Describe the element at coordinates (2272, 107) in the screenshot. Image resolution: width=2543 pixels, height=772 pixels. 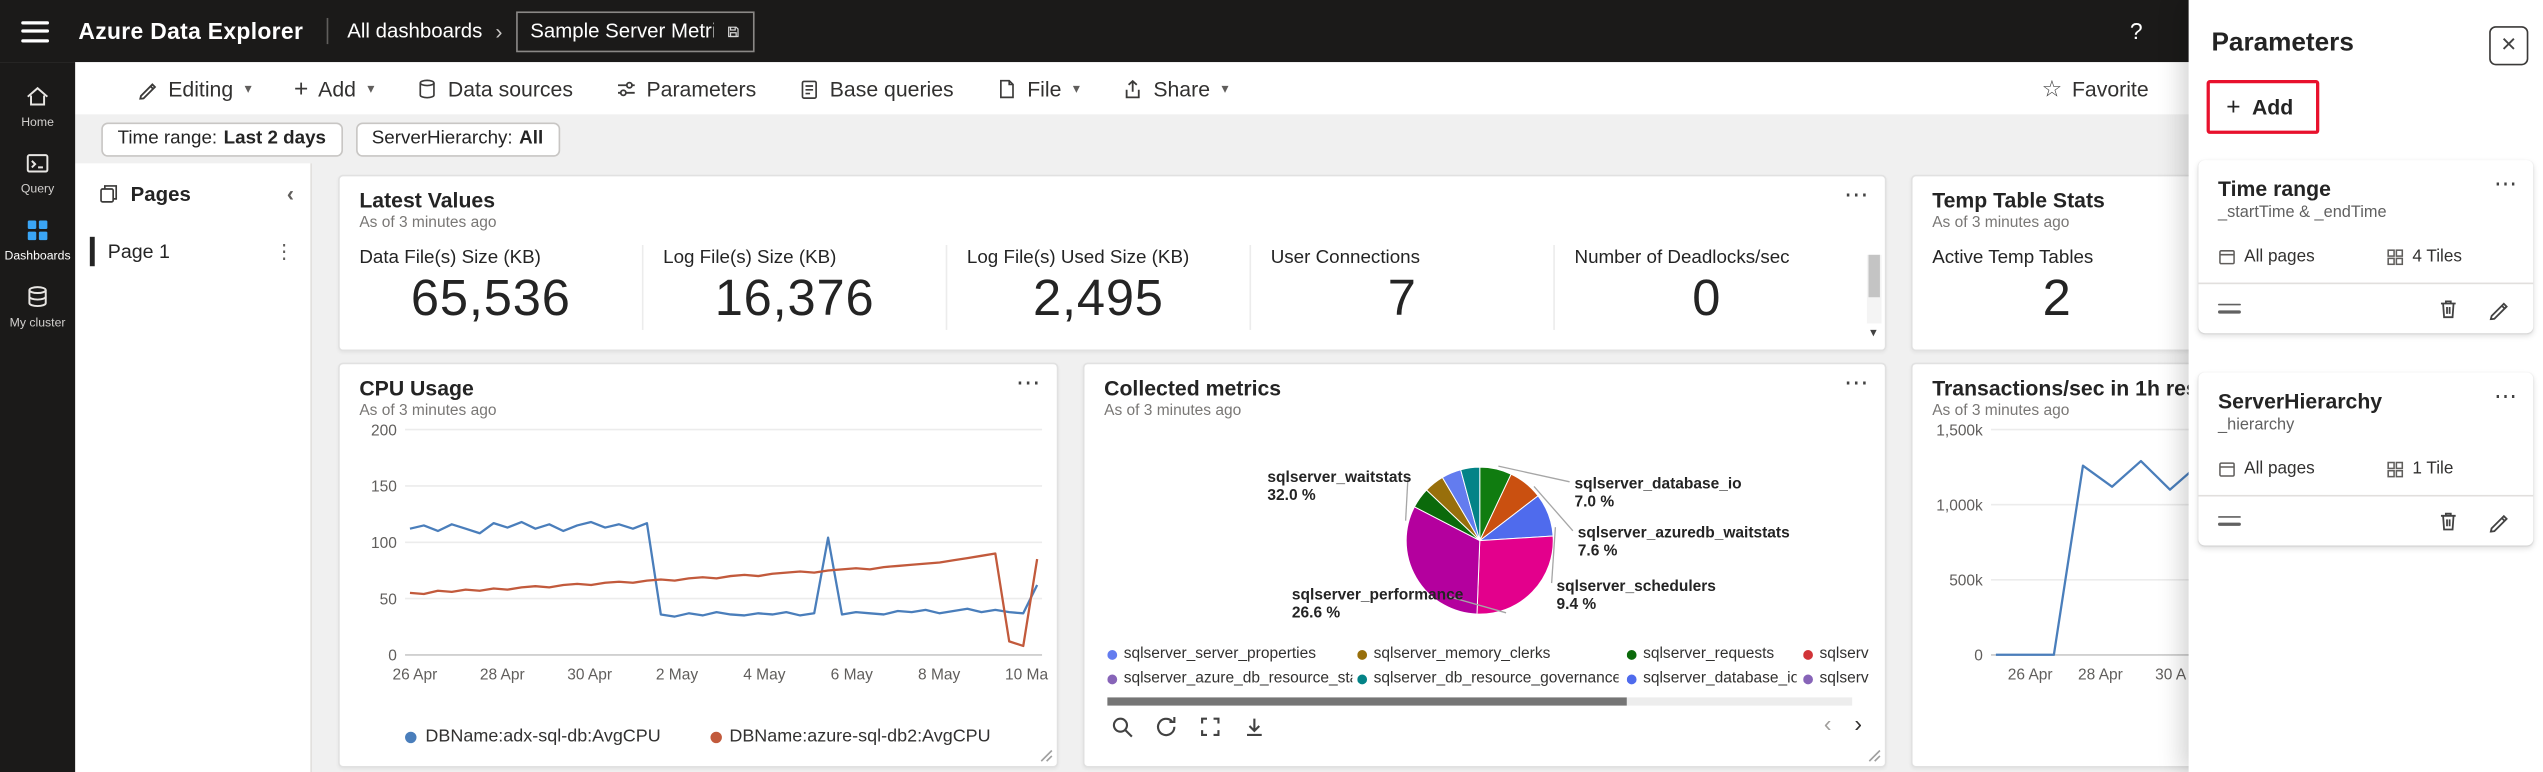
I see `add-parameter-label: Add` at that location.